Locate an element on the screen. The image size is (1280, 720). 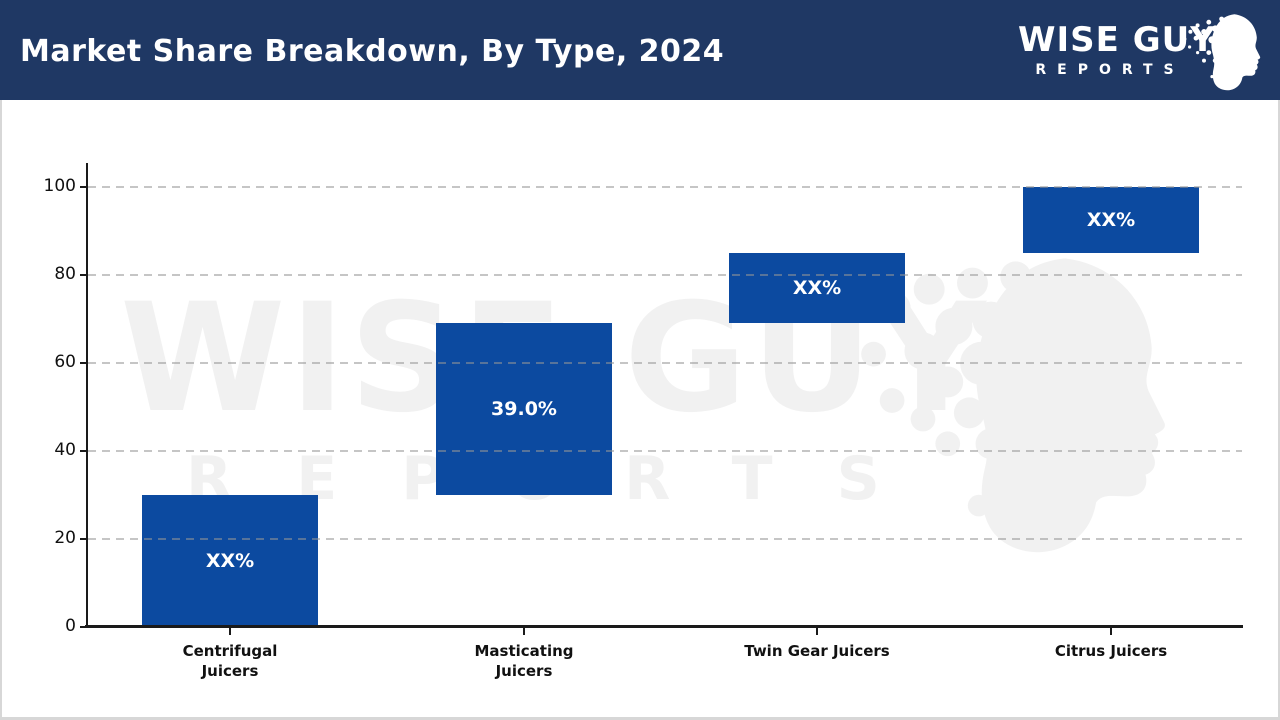
wise-guy-logo: WISE GUY REPORTS is located at coordinates (1143, 51).